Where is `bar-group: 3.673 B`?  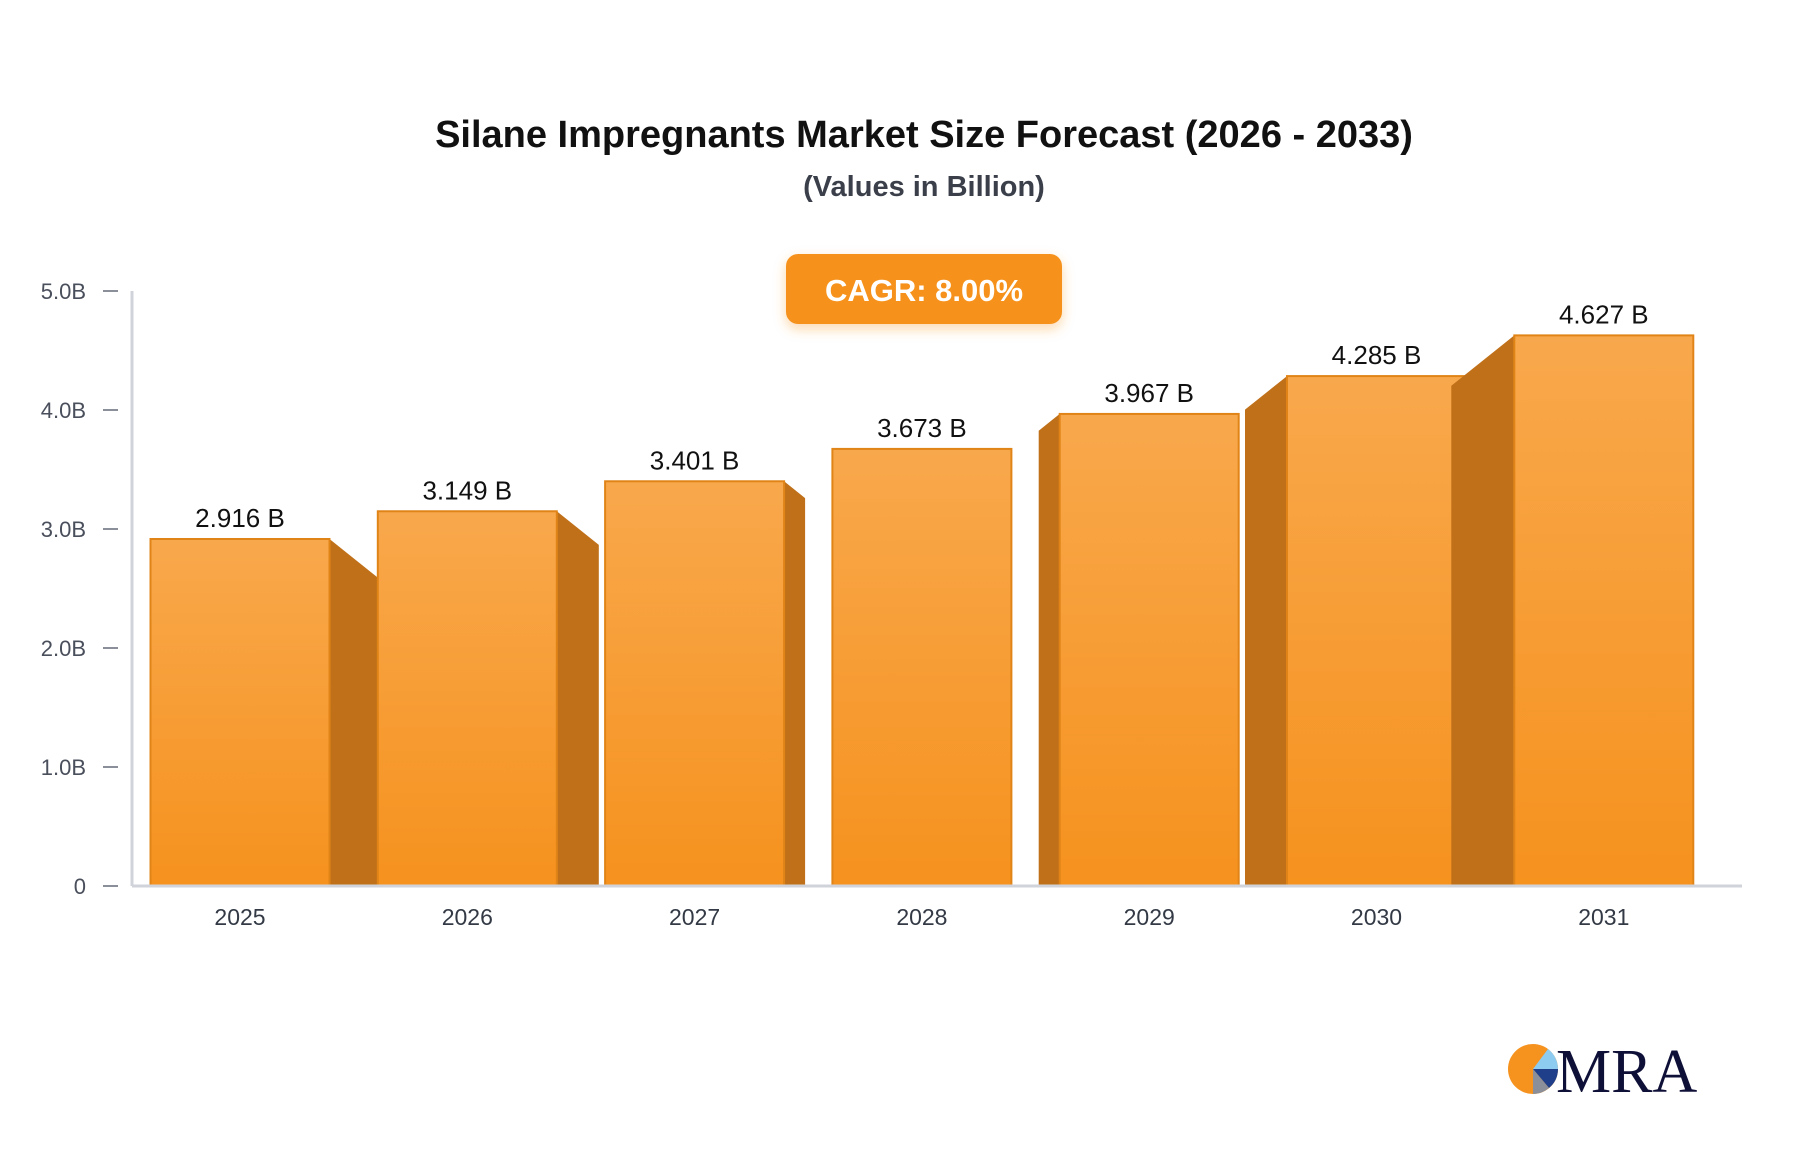 bar-group: 3.673 B is located at coordinates (922, 650).